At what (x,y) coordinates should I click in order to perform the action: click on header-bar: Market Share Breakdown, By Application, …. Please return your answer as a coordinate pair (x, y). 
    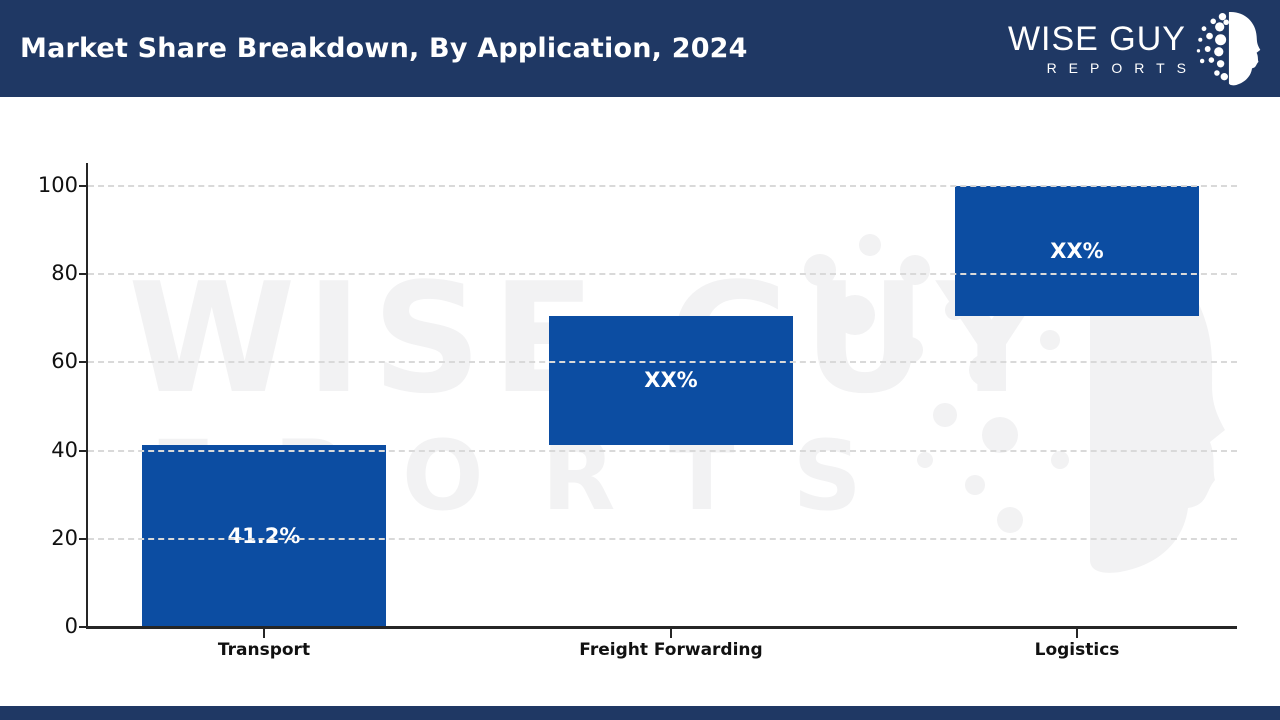
    Looking at the image, I should click on (640, 48).